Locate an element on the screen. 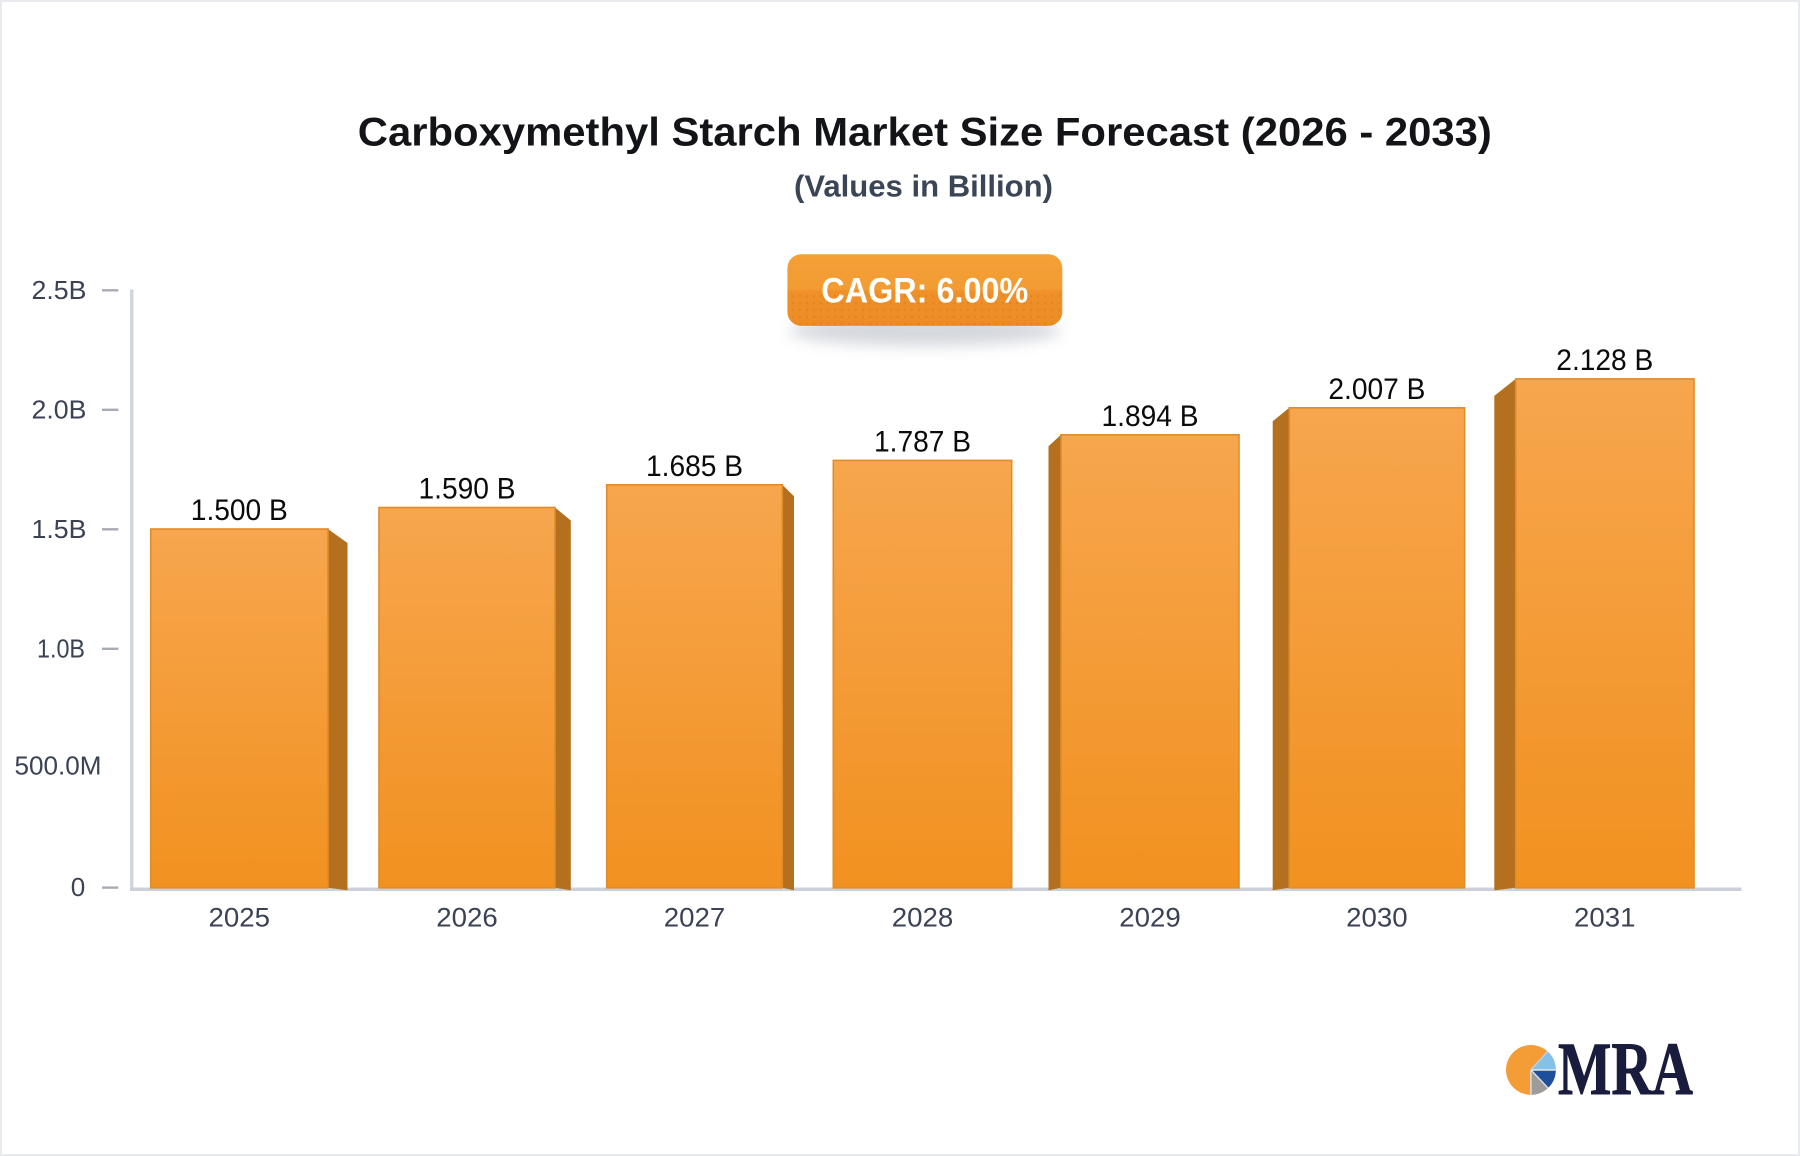  svg-text: 1.685 B is located at coordinates (694, 466).